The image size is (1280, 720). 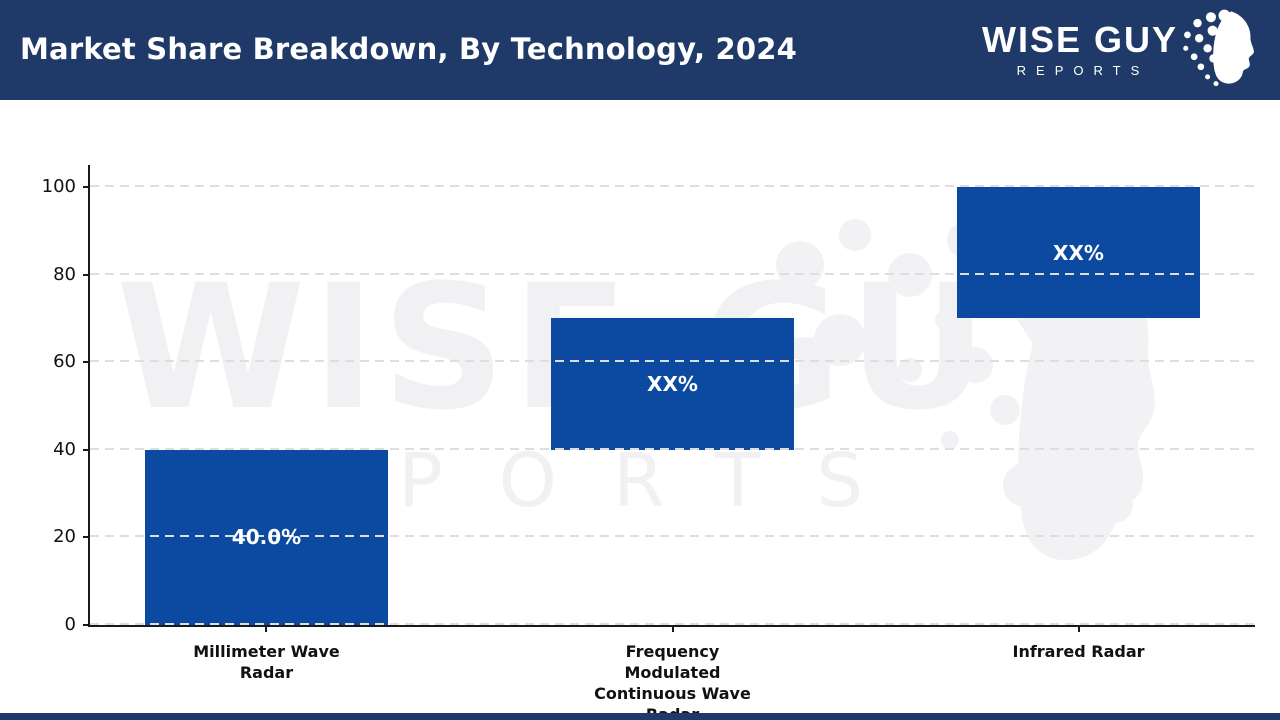 I want to click on y-tick-label: 100, so click(x=58, y=186).